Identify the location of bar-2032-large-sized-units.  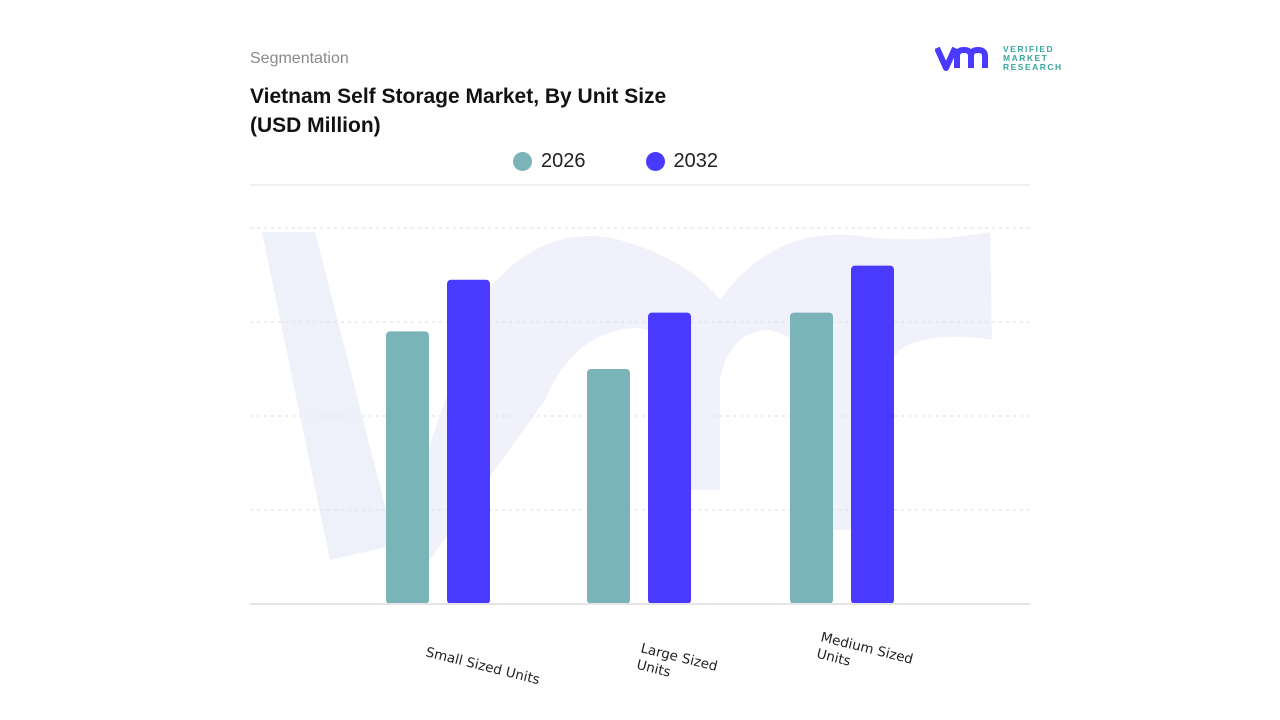
(669, 458).